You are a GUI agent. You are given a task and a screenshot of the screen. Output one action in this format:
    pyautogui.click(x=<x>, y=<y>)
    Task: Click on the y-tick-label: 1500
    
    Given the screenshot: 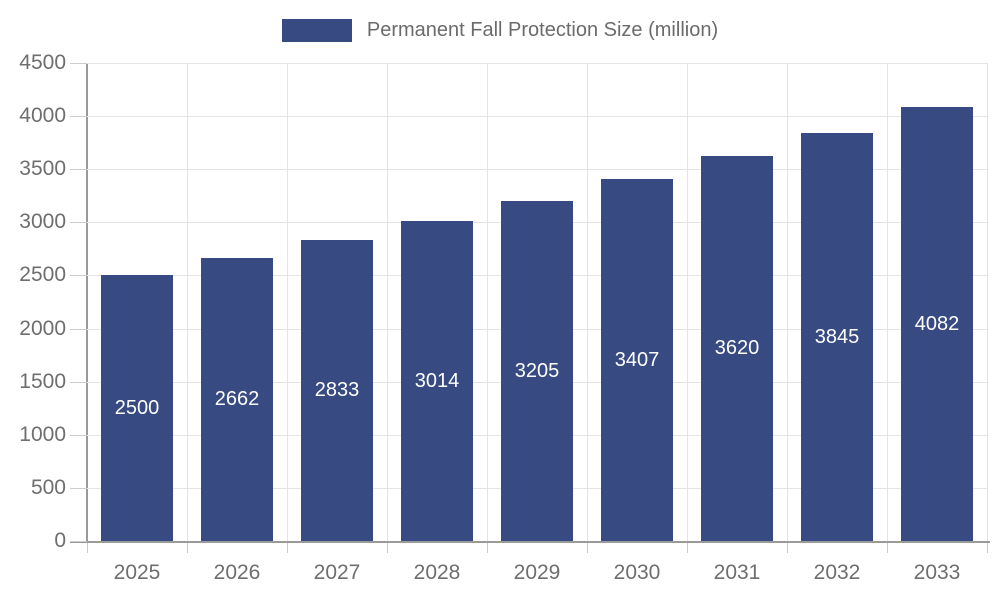 What is the action you would take?
    pyautogui.click(x=42, y=381)
    